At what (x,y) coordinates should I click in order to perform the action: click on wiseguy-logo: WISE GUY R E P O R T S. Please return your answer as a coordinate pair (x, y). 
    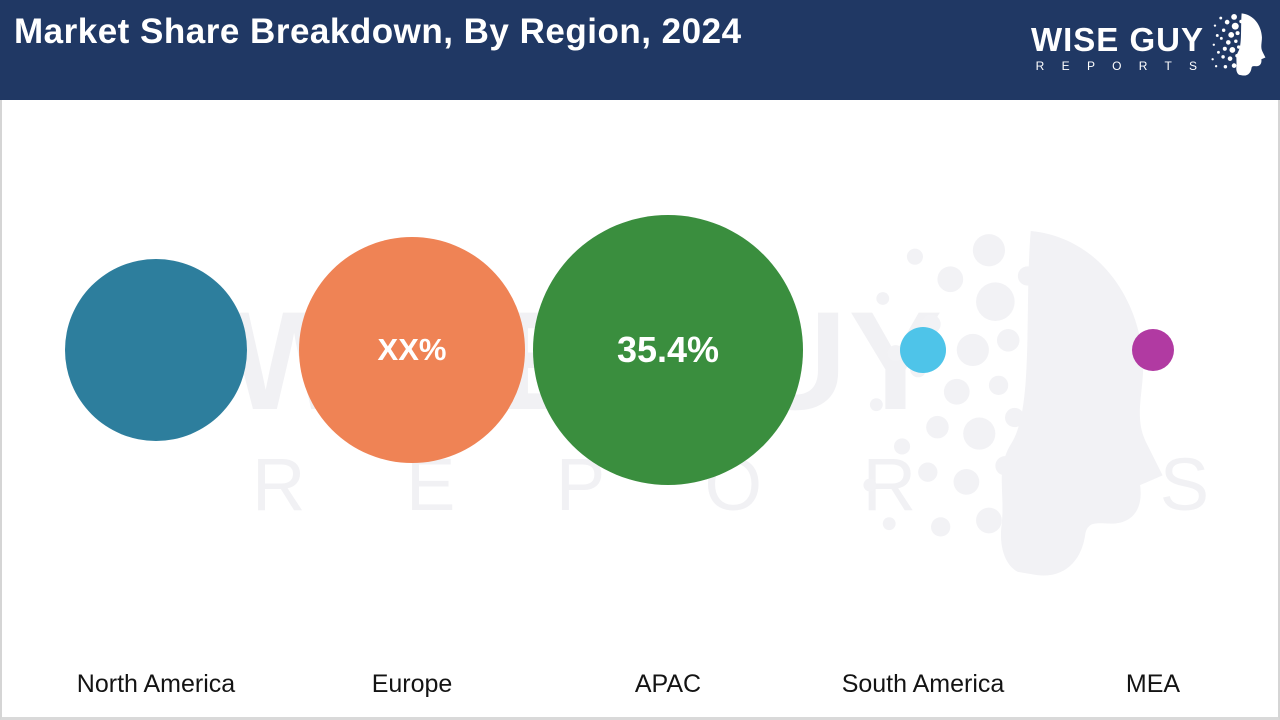
    Looking at the image, I should click on (1155, 39).